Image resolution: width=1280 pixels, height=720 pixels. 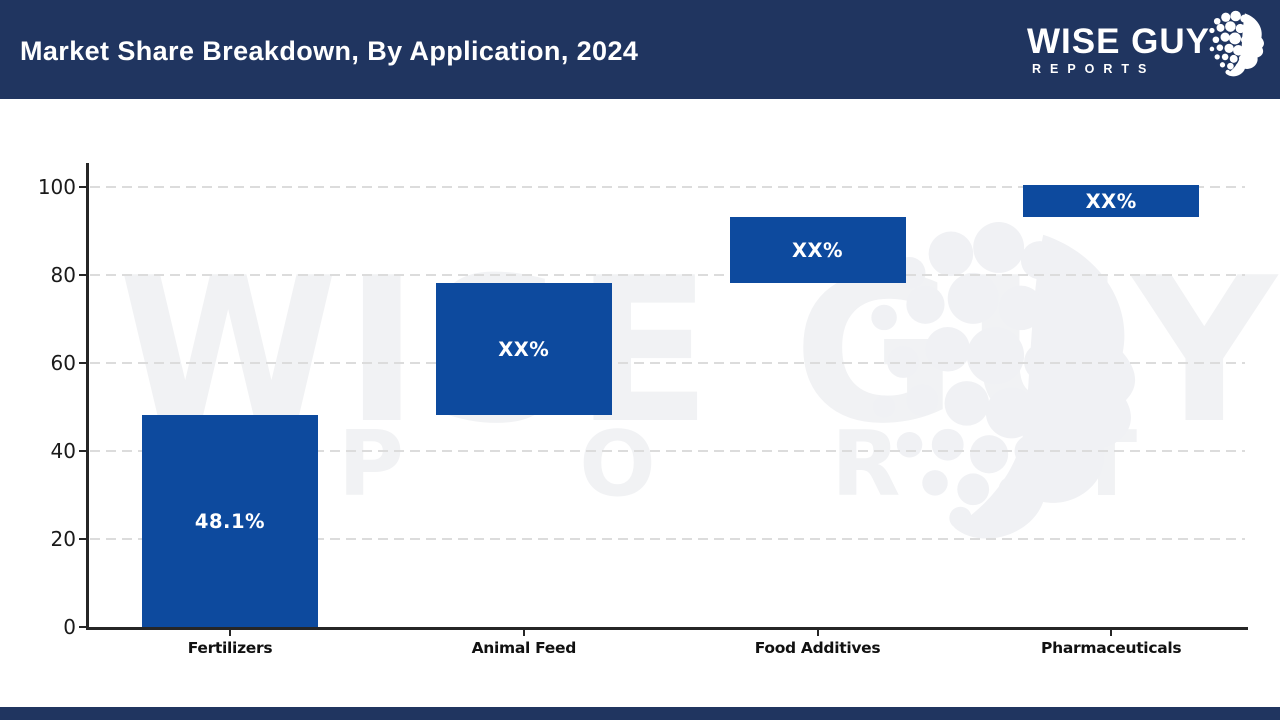 What do you see at coordinates (56, 187) in the screenshot?
I see `y-tick-label: 100` at bounding box center [56, 187].